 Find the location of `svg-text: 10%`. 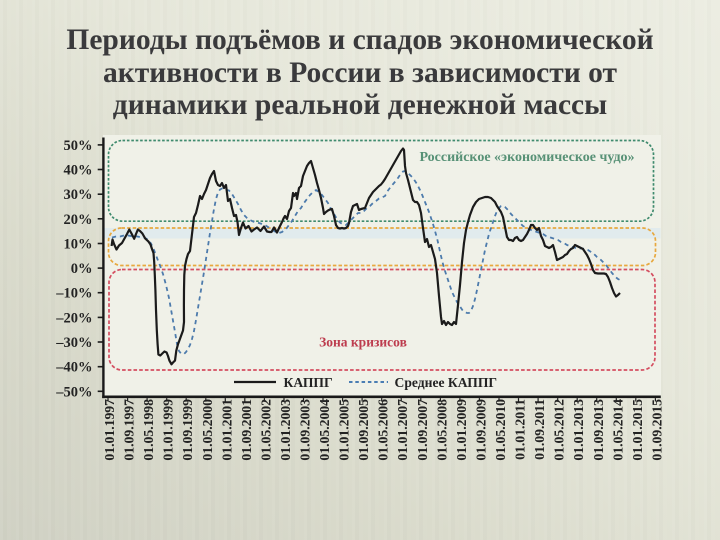

svg-text: 10% is located at coordinates (78, 245).